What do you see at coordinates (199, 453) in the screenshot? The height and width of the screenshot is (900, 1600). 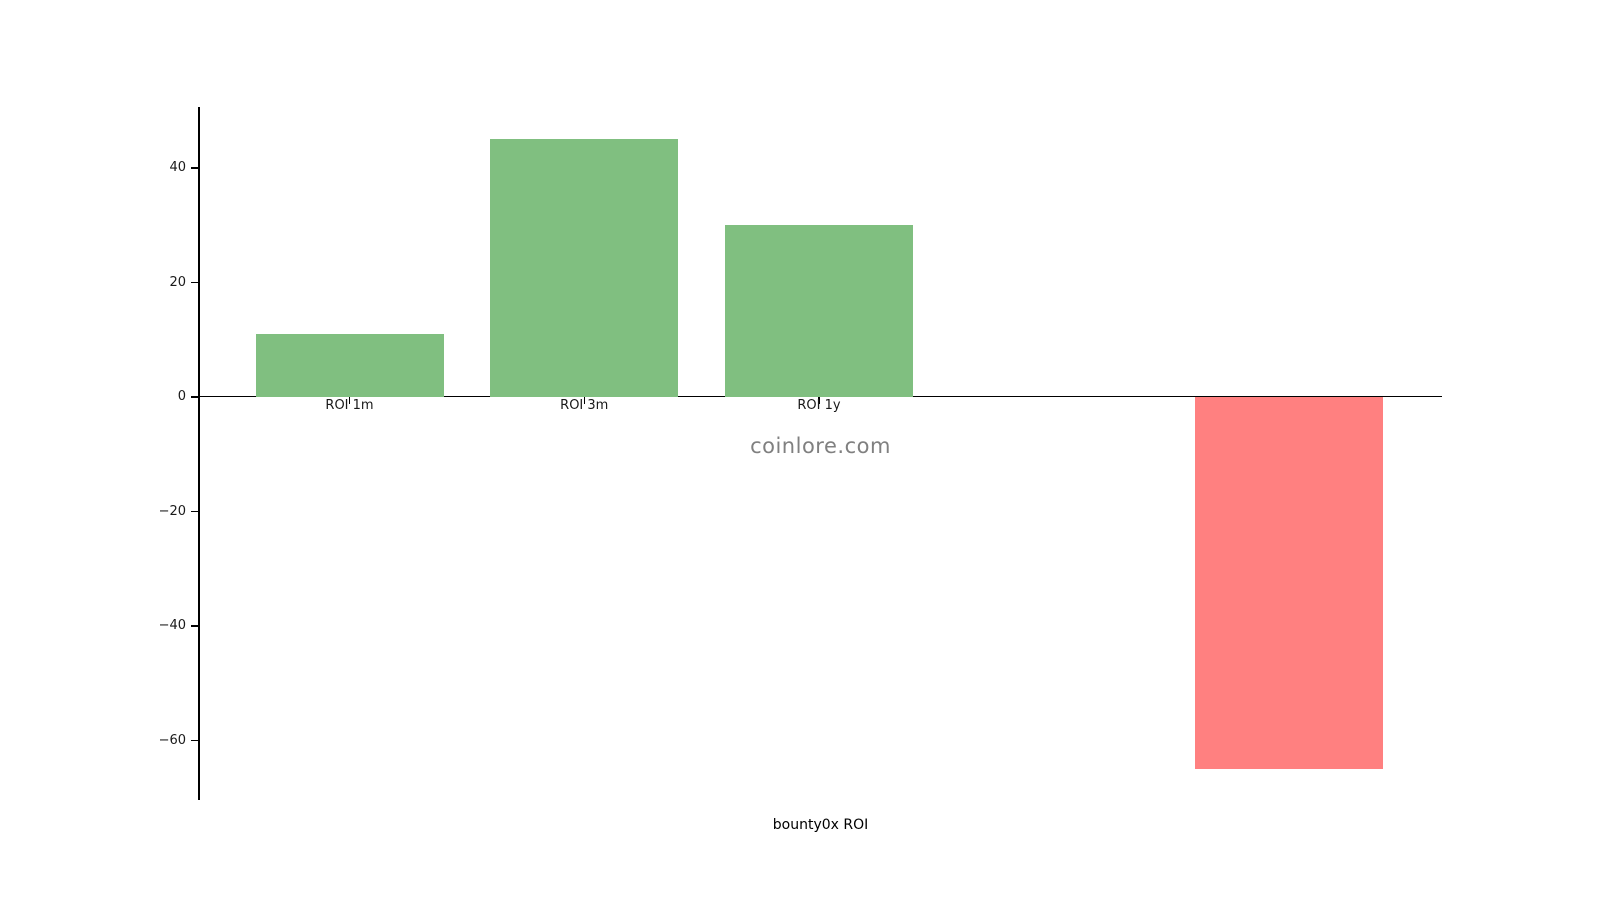 I see `y-axis-spine` at bounding box center [199, 453].